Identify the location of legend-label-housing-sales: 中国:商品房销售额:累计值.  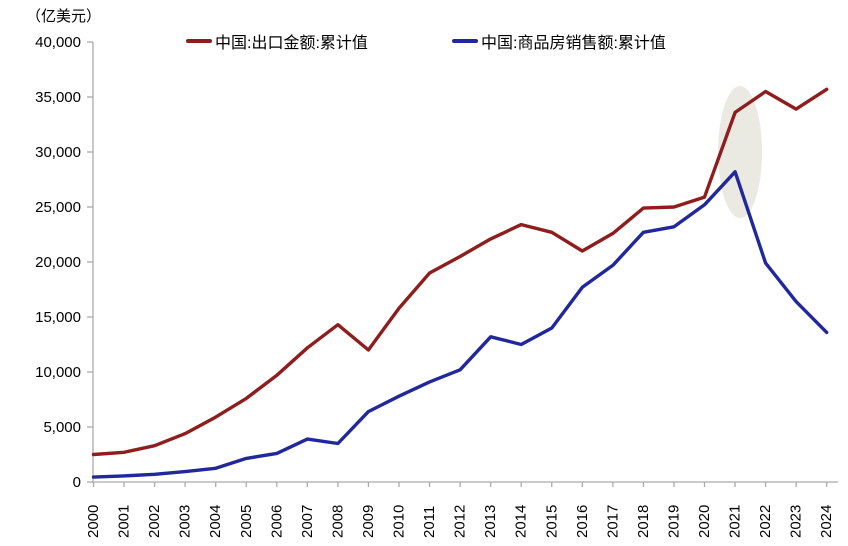
(573, 43).